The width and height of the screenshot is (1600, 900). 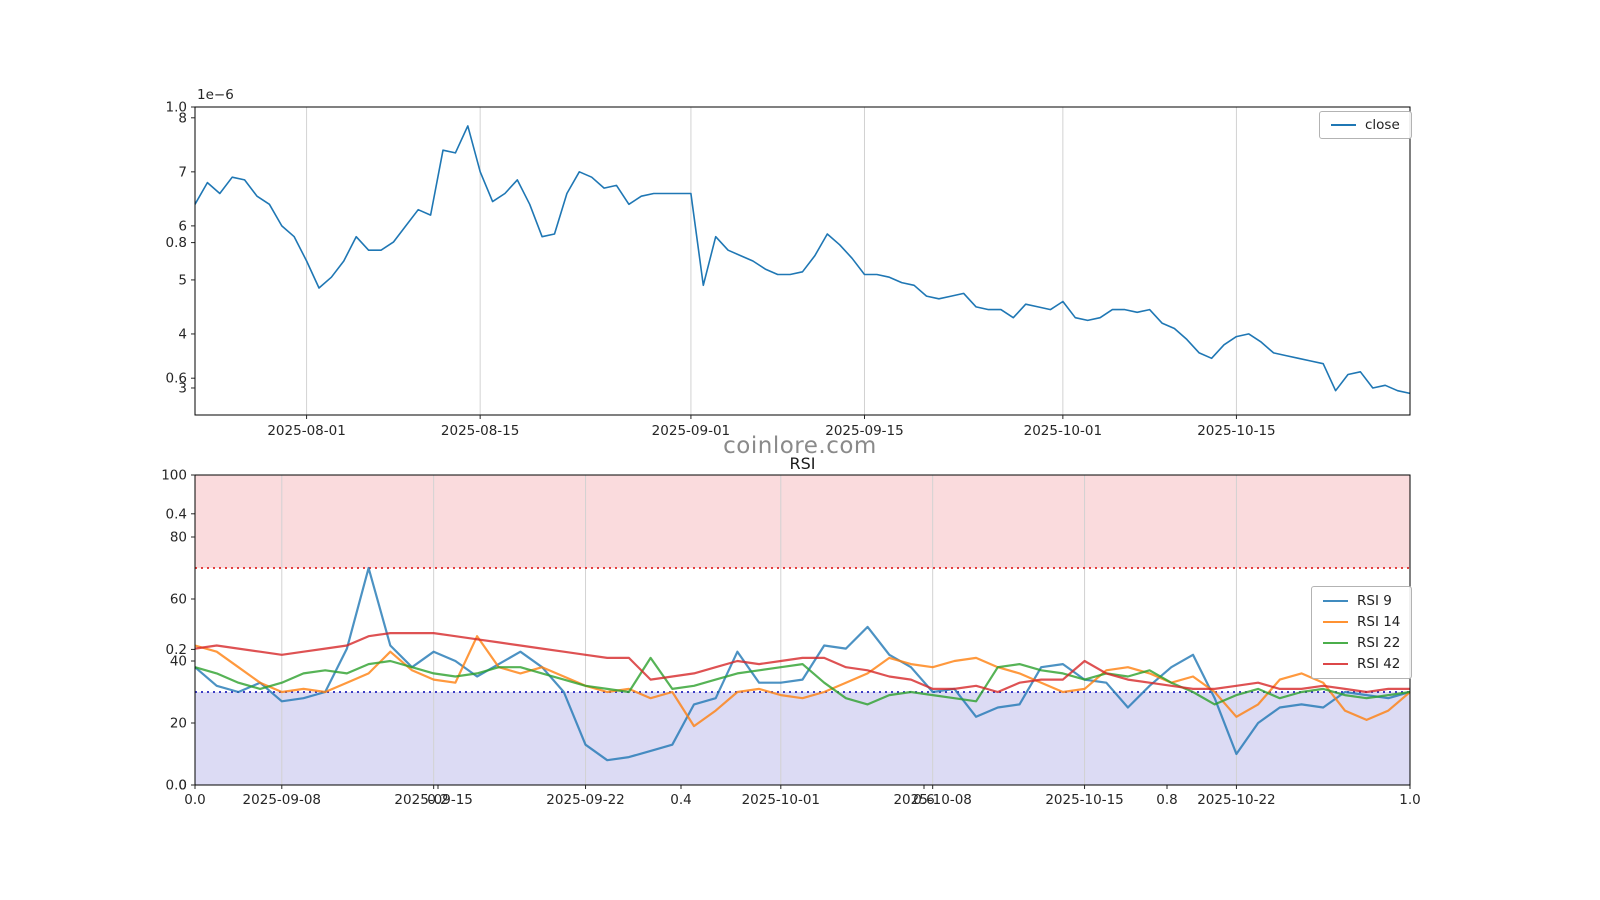 I want to click on svg-text: 0, so click(x=182, y=786).